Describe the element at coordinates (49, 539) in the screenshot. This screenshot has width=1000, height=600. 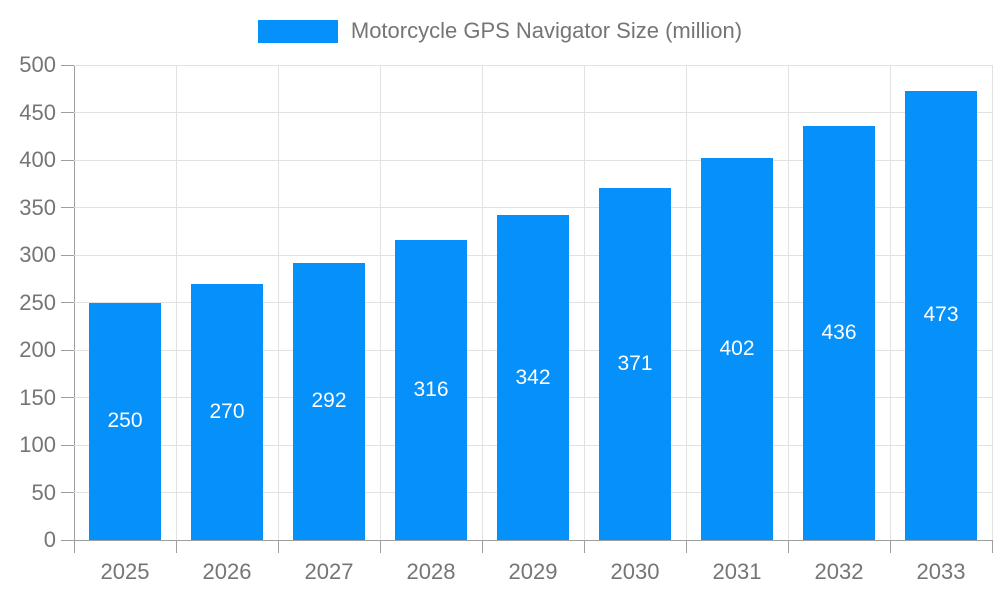
I see `y-axis-label: 0` at that location.